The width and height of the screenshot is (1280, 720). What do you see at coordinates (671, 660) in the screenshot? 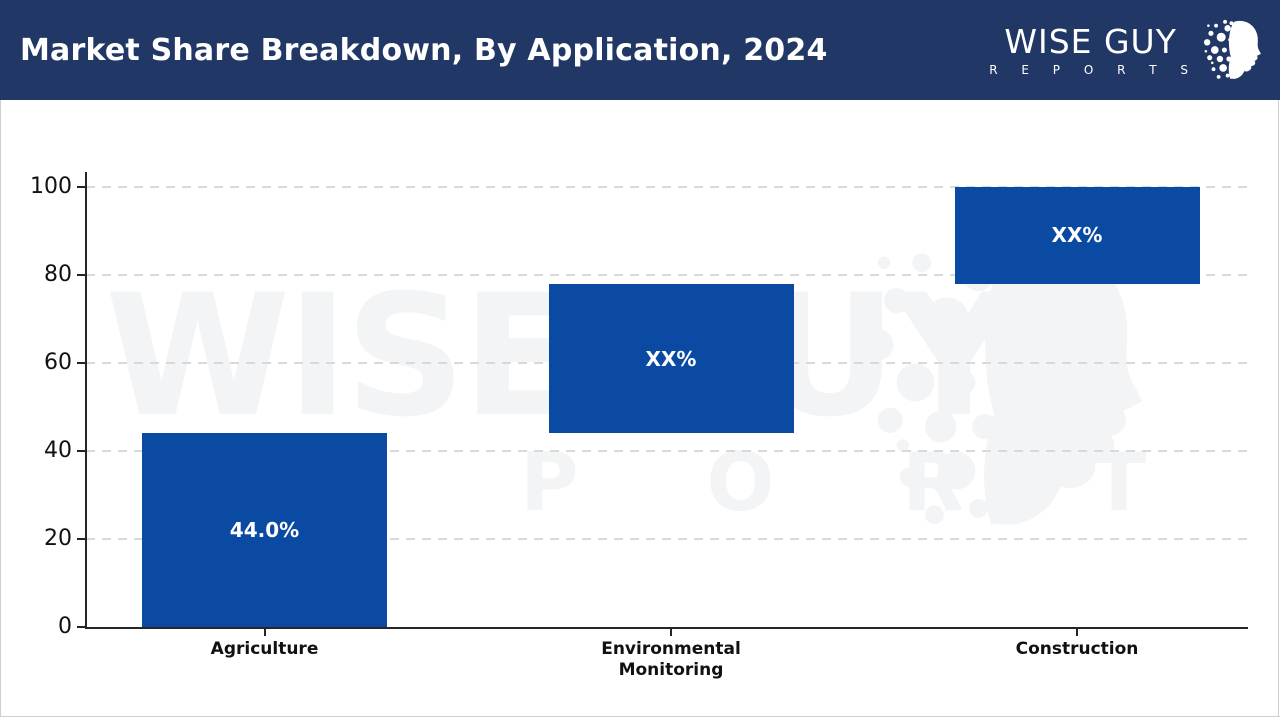
I see `x-tick-label: Environmental Monitoring` at bounding box center [671, 660].